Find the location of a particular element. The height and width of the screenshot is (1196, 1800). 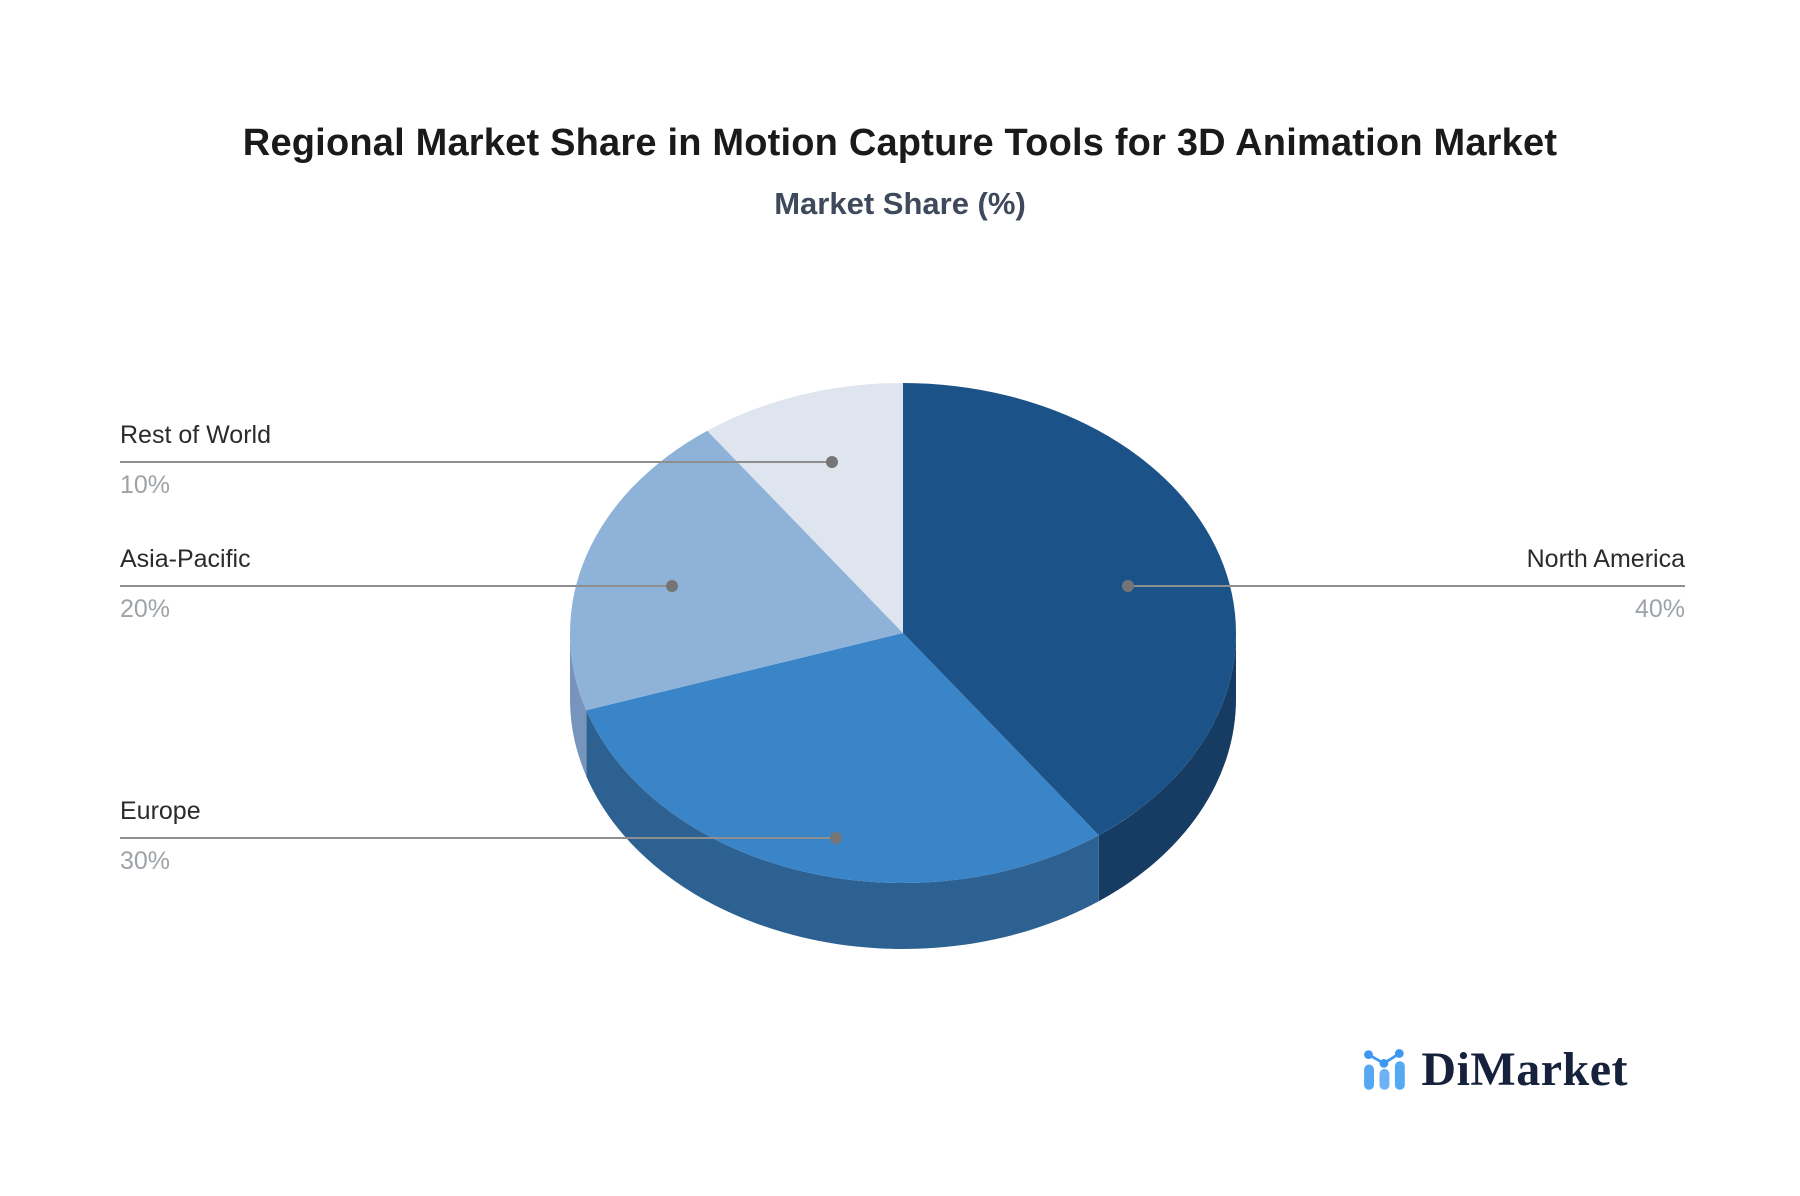

pie-side-asia-pacific is located at coordinates (578, 705).